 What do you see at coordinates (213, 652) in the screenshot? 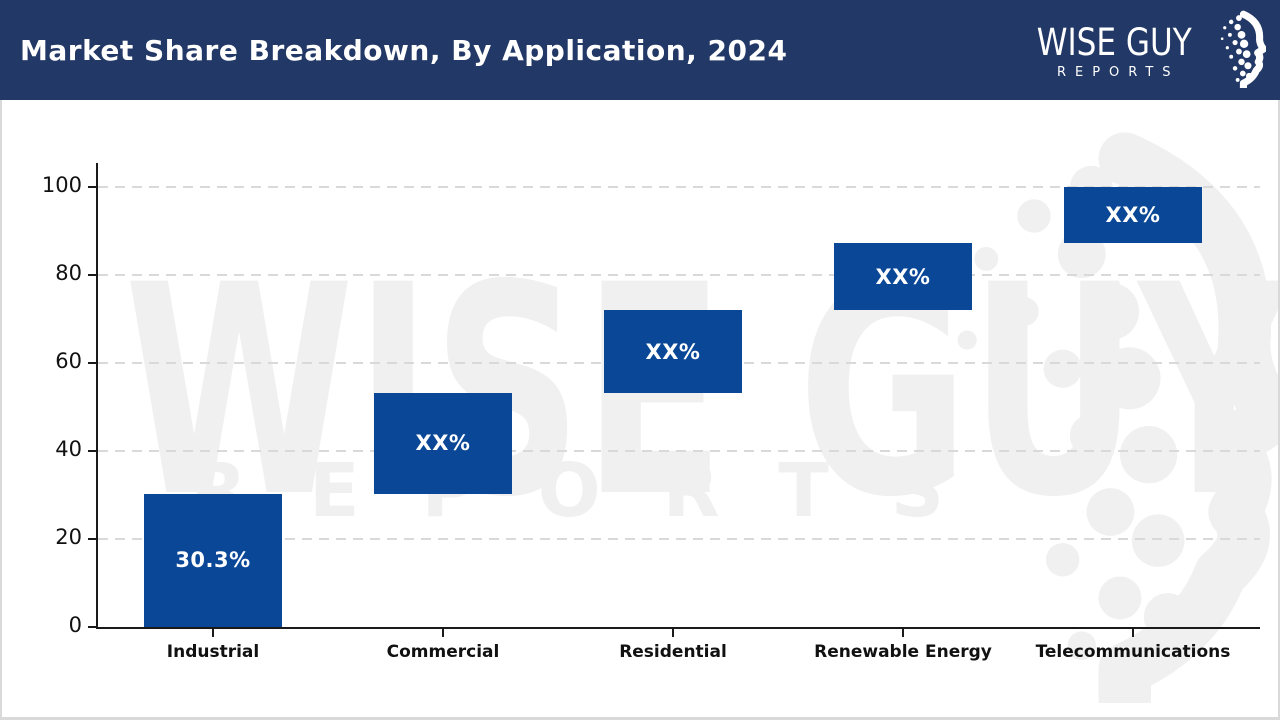
I see `x-tick-label-industrial: Industrial` at bounding box center [213, 652].